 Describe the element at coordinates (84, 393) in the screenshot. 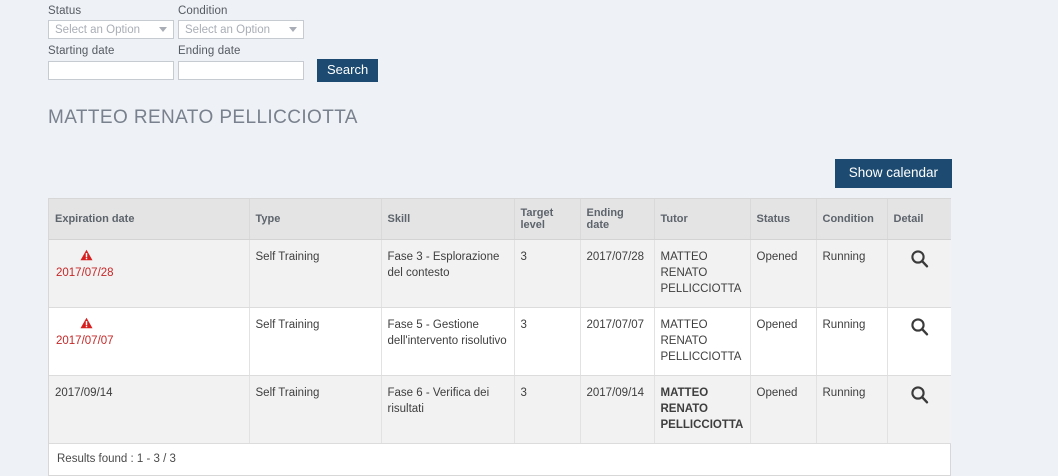

I see `expiration-date-value: 2017/09/14` at that location.